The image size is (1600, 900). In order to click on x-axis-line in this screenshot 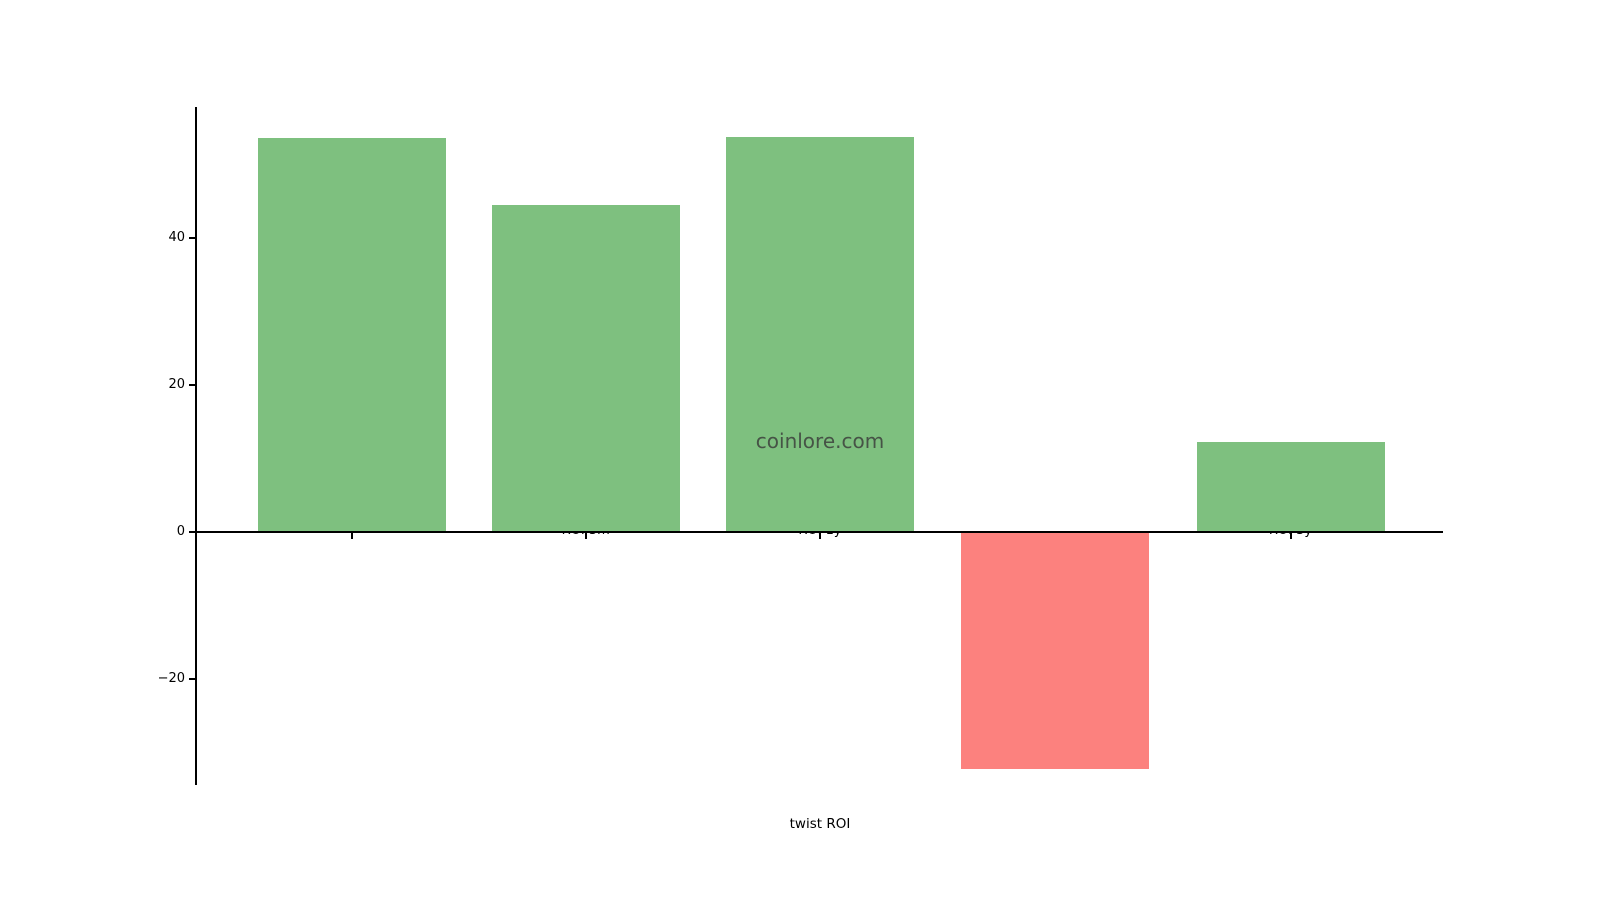, I will do `click(819, 532)`.